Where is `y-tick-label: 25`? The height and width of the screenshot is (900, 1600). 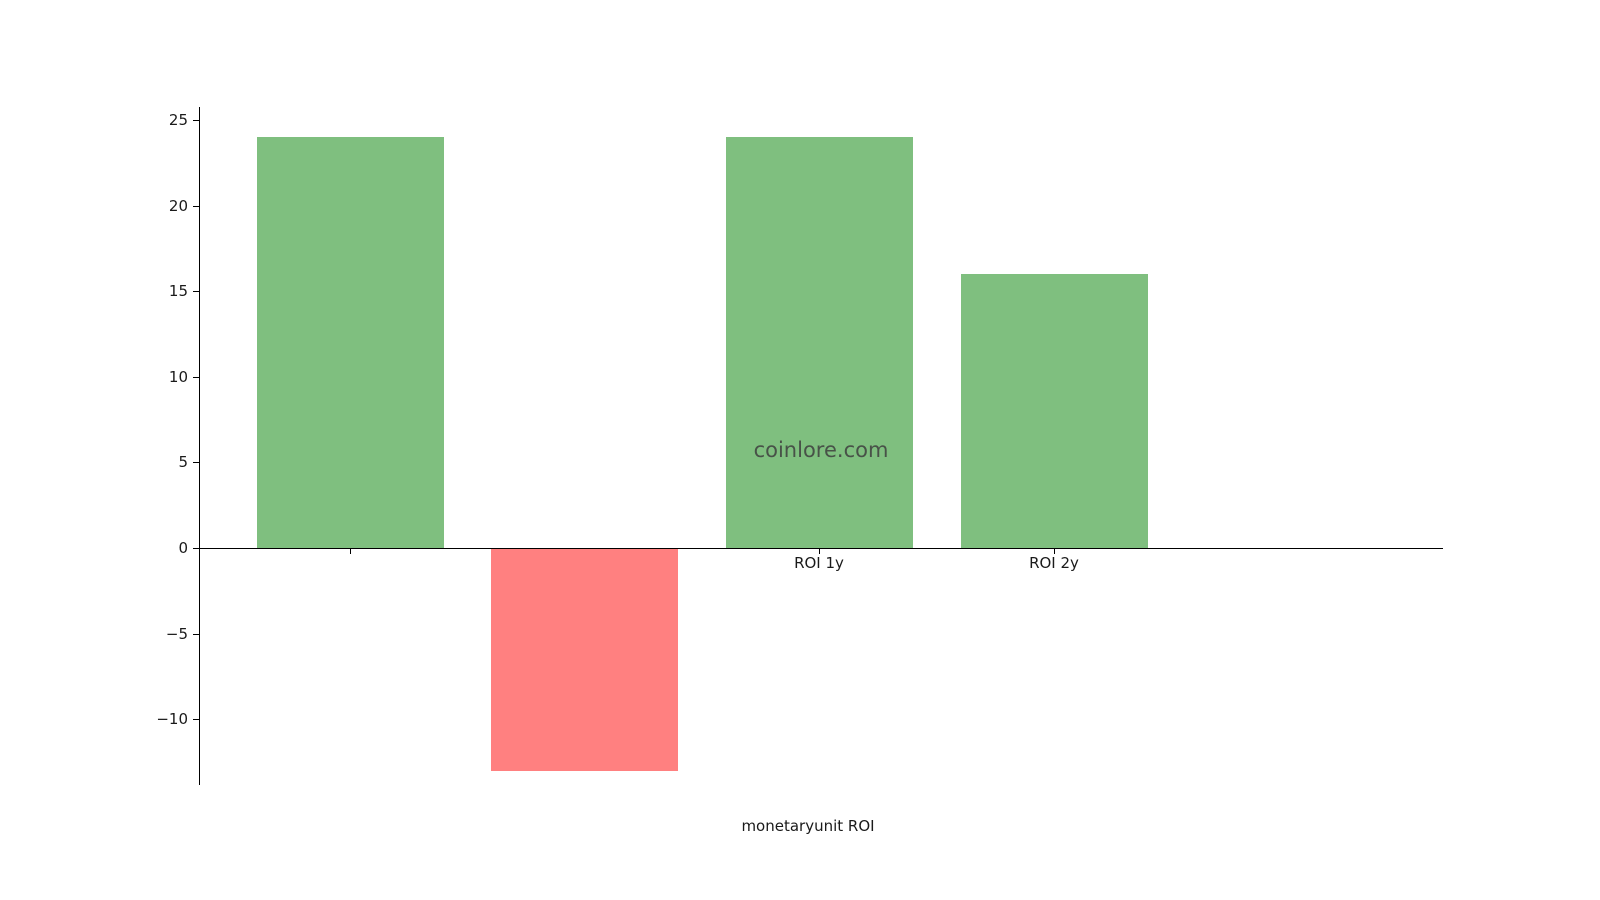
y-tick-label: 25 is located at coordinates (178, 120).